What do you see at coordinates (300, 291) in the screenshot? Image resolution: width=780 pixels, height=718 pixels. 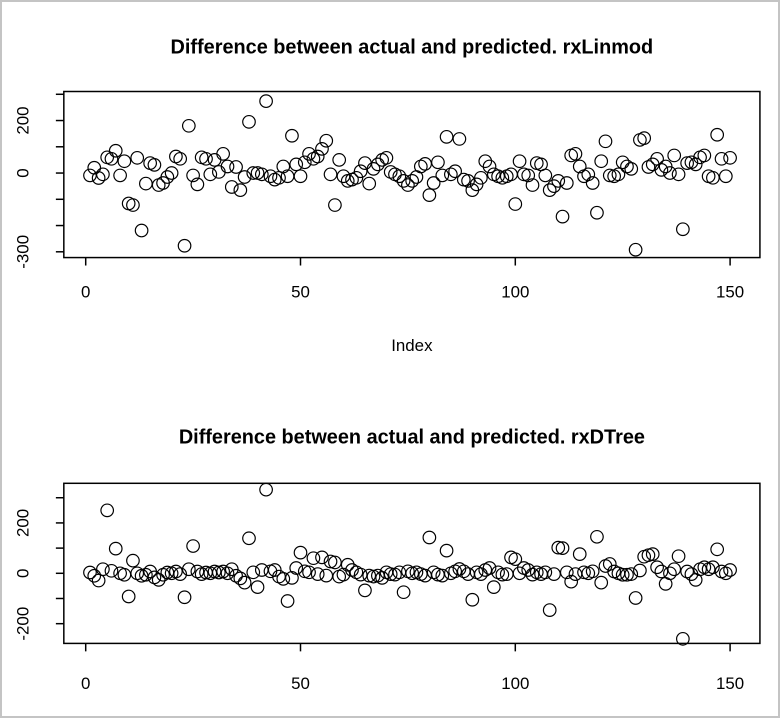 I see `x-tick-label: 50` at bounding box center [300, 291].